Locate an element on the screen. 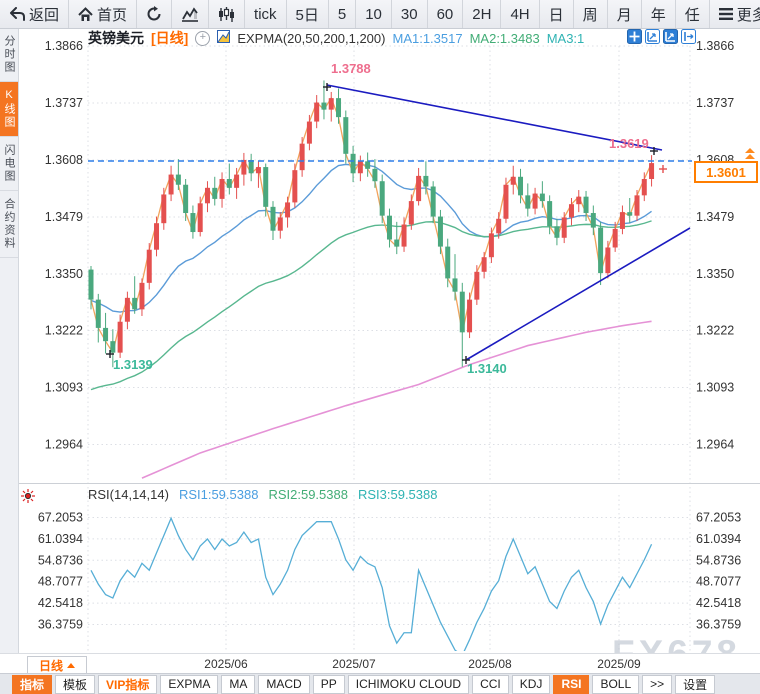  toolbar-item-label: 月 is located at coordinates (624, 15).